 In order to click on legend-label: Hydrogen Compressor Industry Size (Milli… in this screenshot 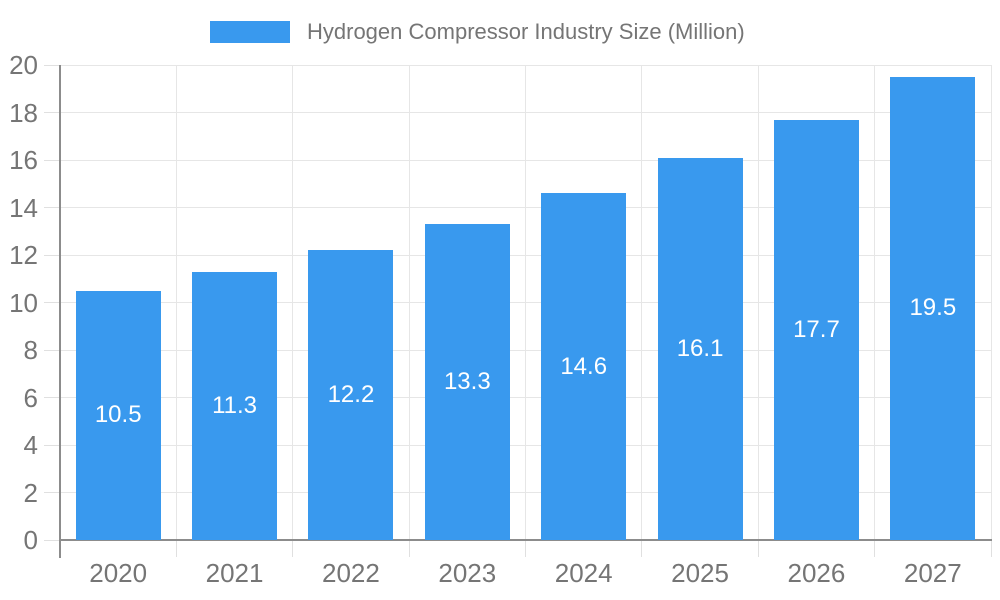, I will do `click(526, 31)`.